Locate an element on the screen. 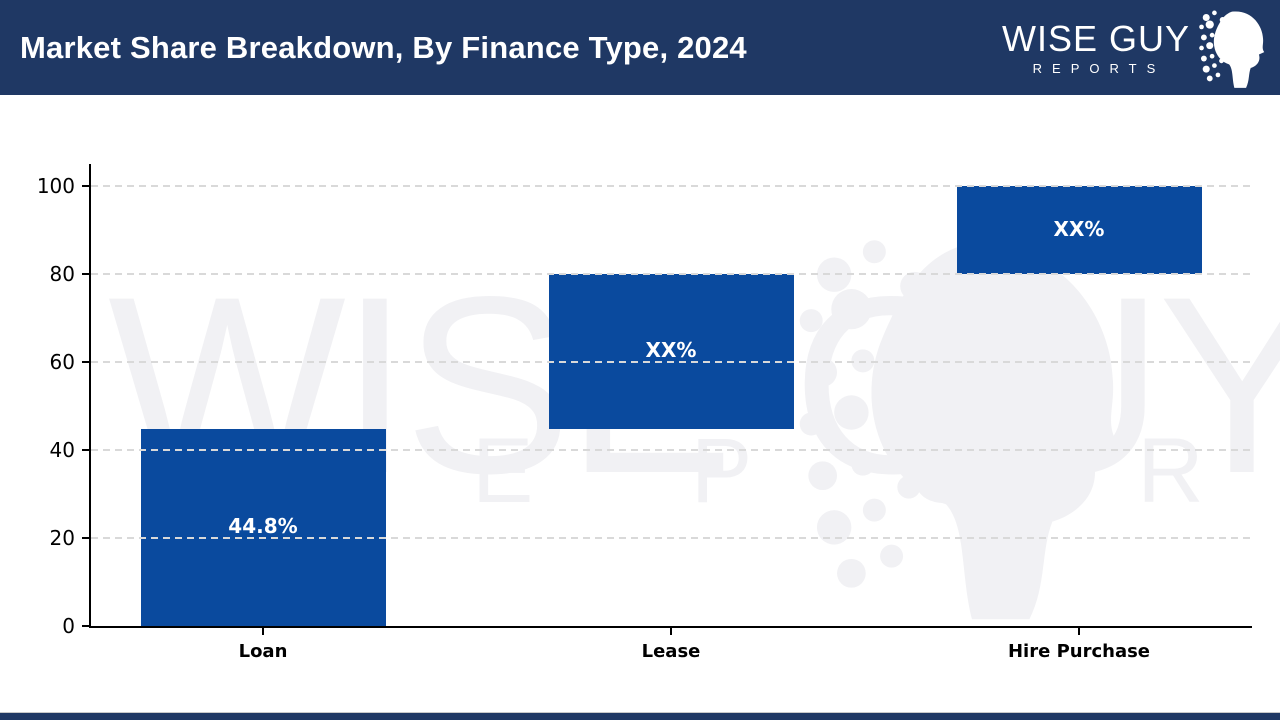 Image resolution: width=1280 pixels, height=720 pixels. bar-loan is located at coordinates (263, 527).